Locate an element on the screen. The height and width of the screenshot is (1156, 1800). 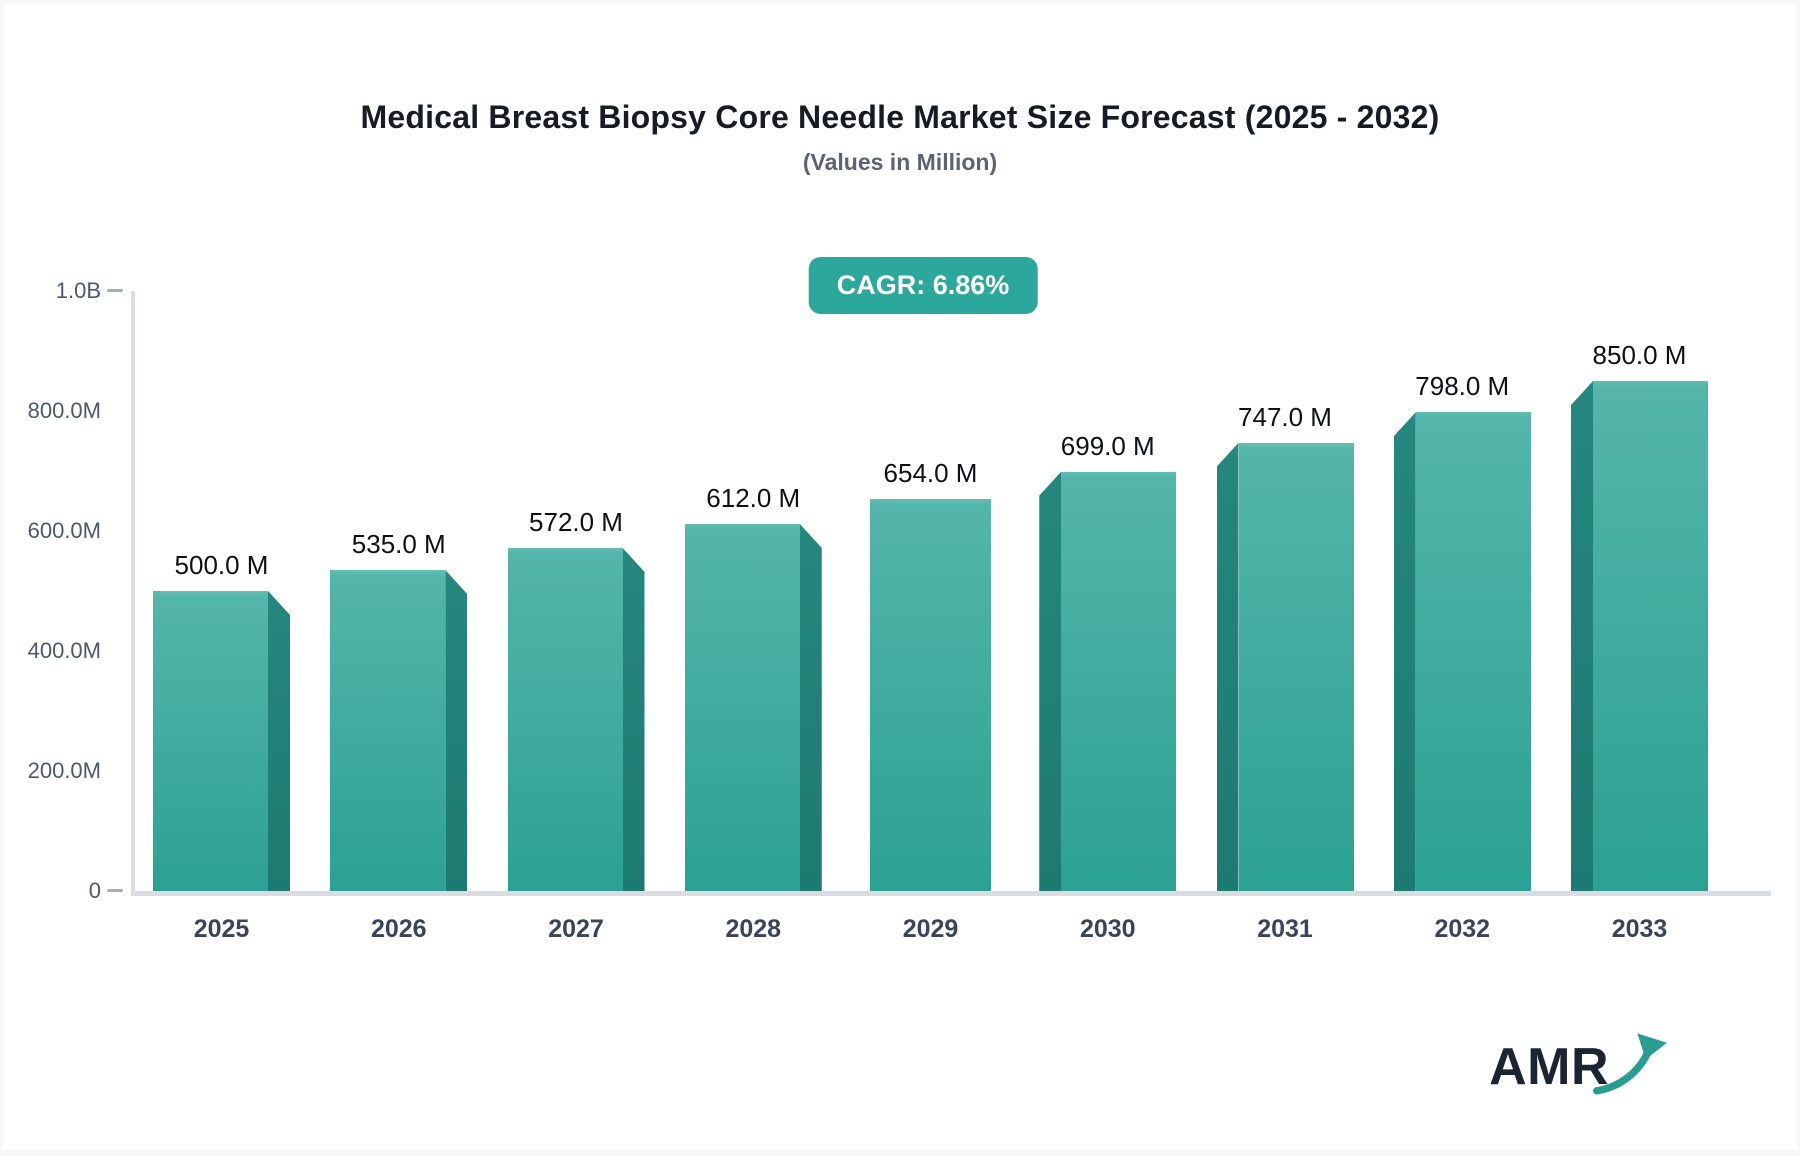
bar-2025: 500.0 M is located at coordinates (221, 720).